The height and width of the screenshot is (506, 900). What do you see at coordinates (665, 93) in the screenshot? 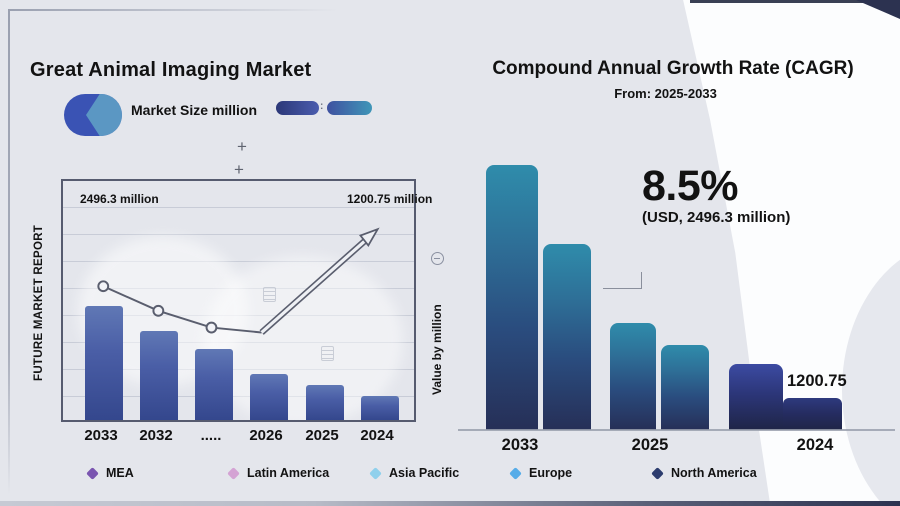
I see `cagr-subtitle: From: 2025-2033` at bounding box center [665, 93].